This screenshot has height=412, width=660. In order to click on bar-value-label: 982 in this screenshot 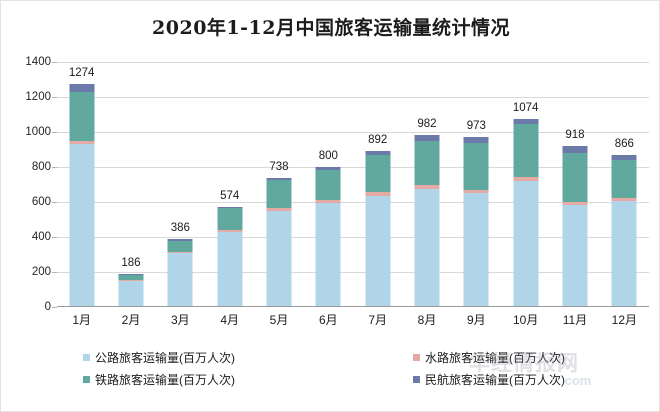, I will do `click(427, 124)`.